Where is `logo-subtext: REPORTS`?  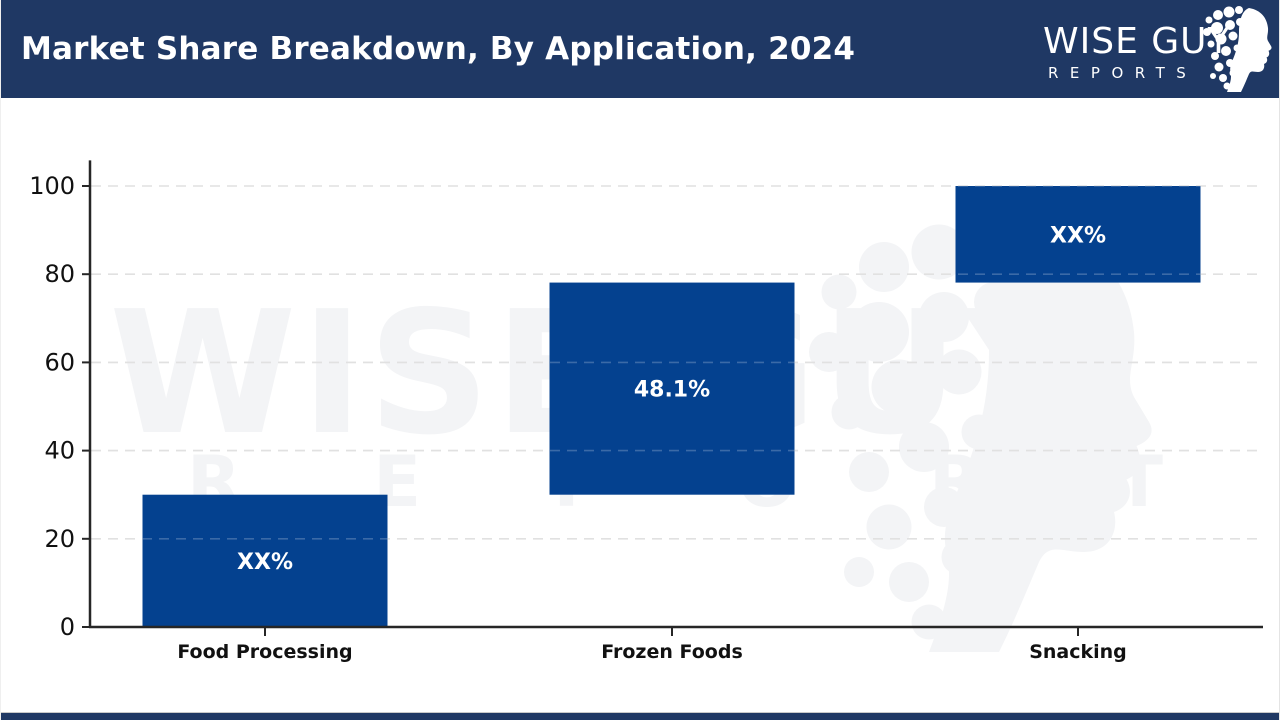
logo-subtext: REPORTS is located at coordinates (1122, 73).